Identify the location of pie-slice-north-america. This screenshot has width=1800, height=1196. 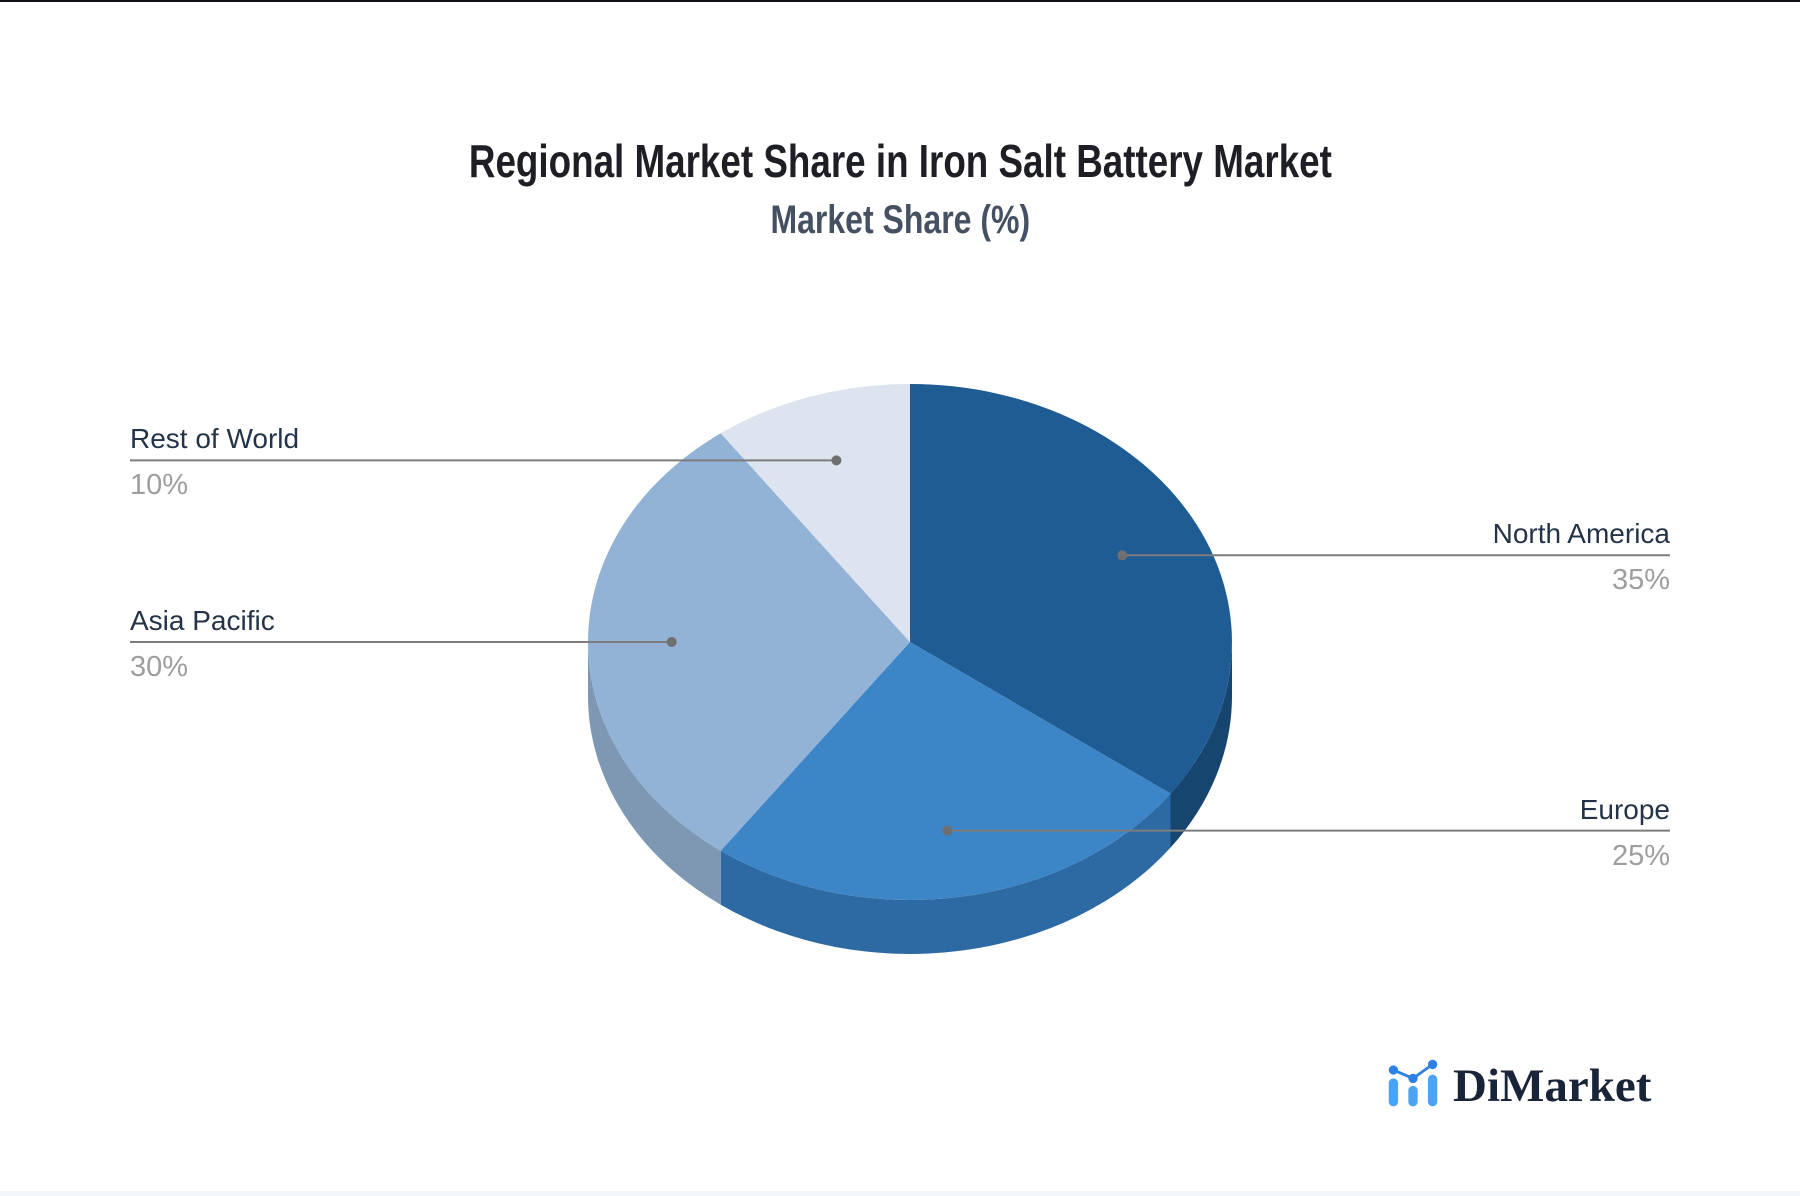
(1071, 589).